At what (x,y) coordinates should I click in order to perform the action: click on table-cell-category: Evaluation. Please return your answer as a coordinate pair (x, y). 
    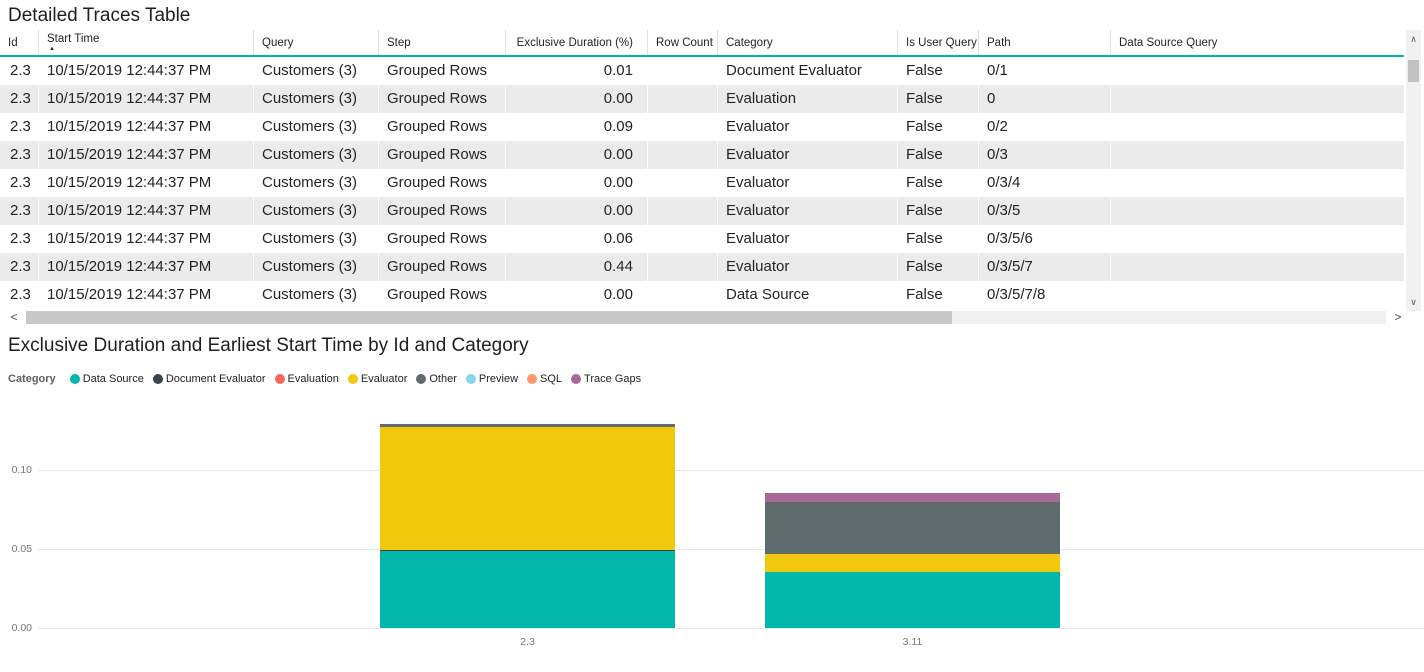
    Looking at the image, I should click on (807, 99).